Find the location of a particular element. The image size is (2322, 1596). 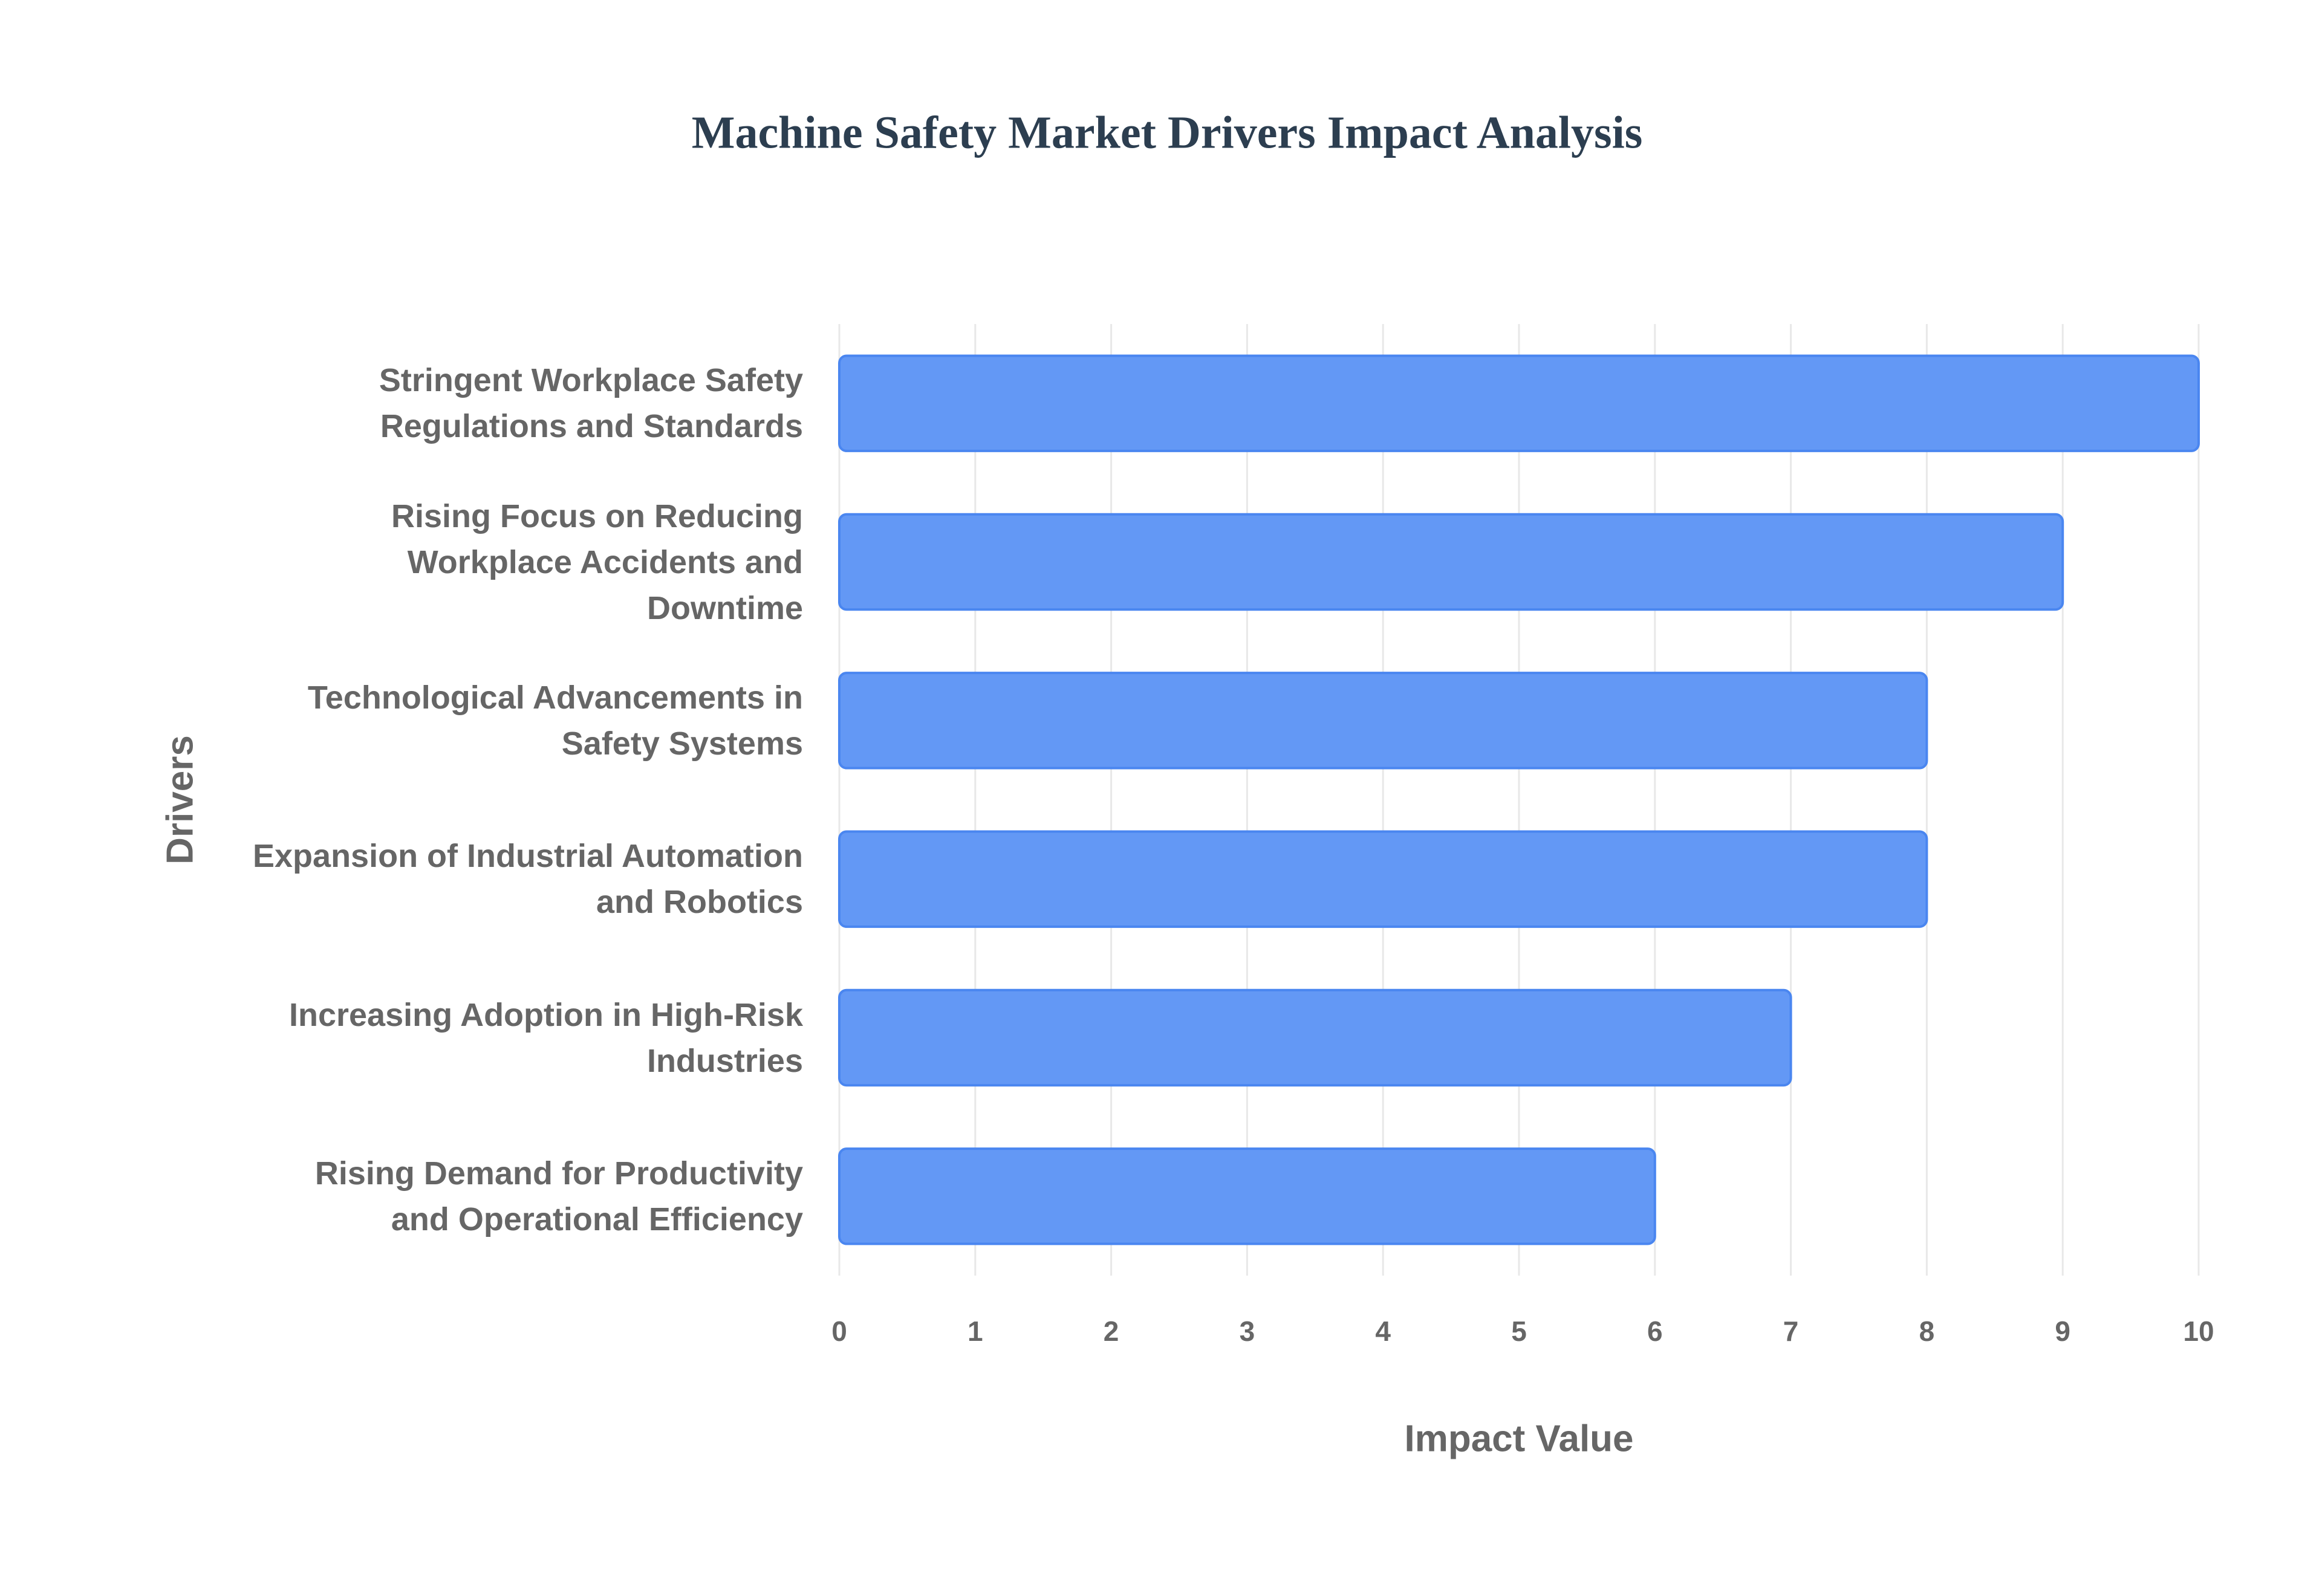

x-tick-label: 9 is located at coordinates (2062, 1331).